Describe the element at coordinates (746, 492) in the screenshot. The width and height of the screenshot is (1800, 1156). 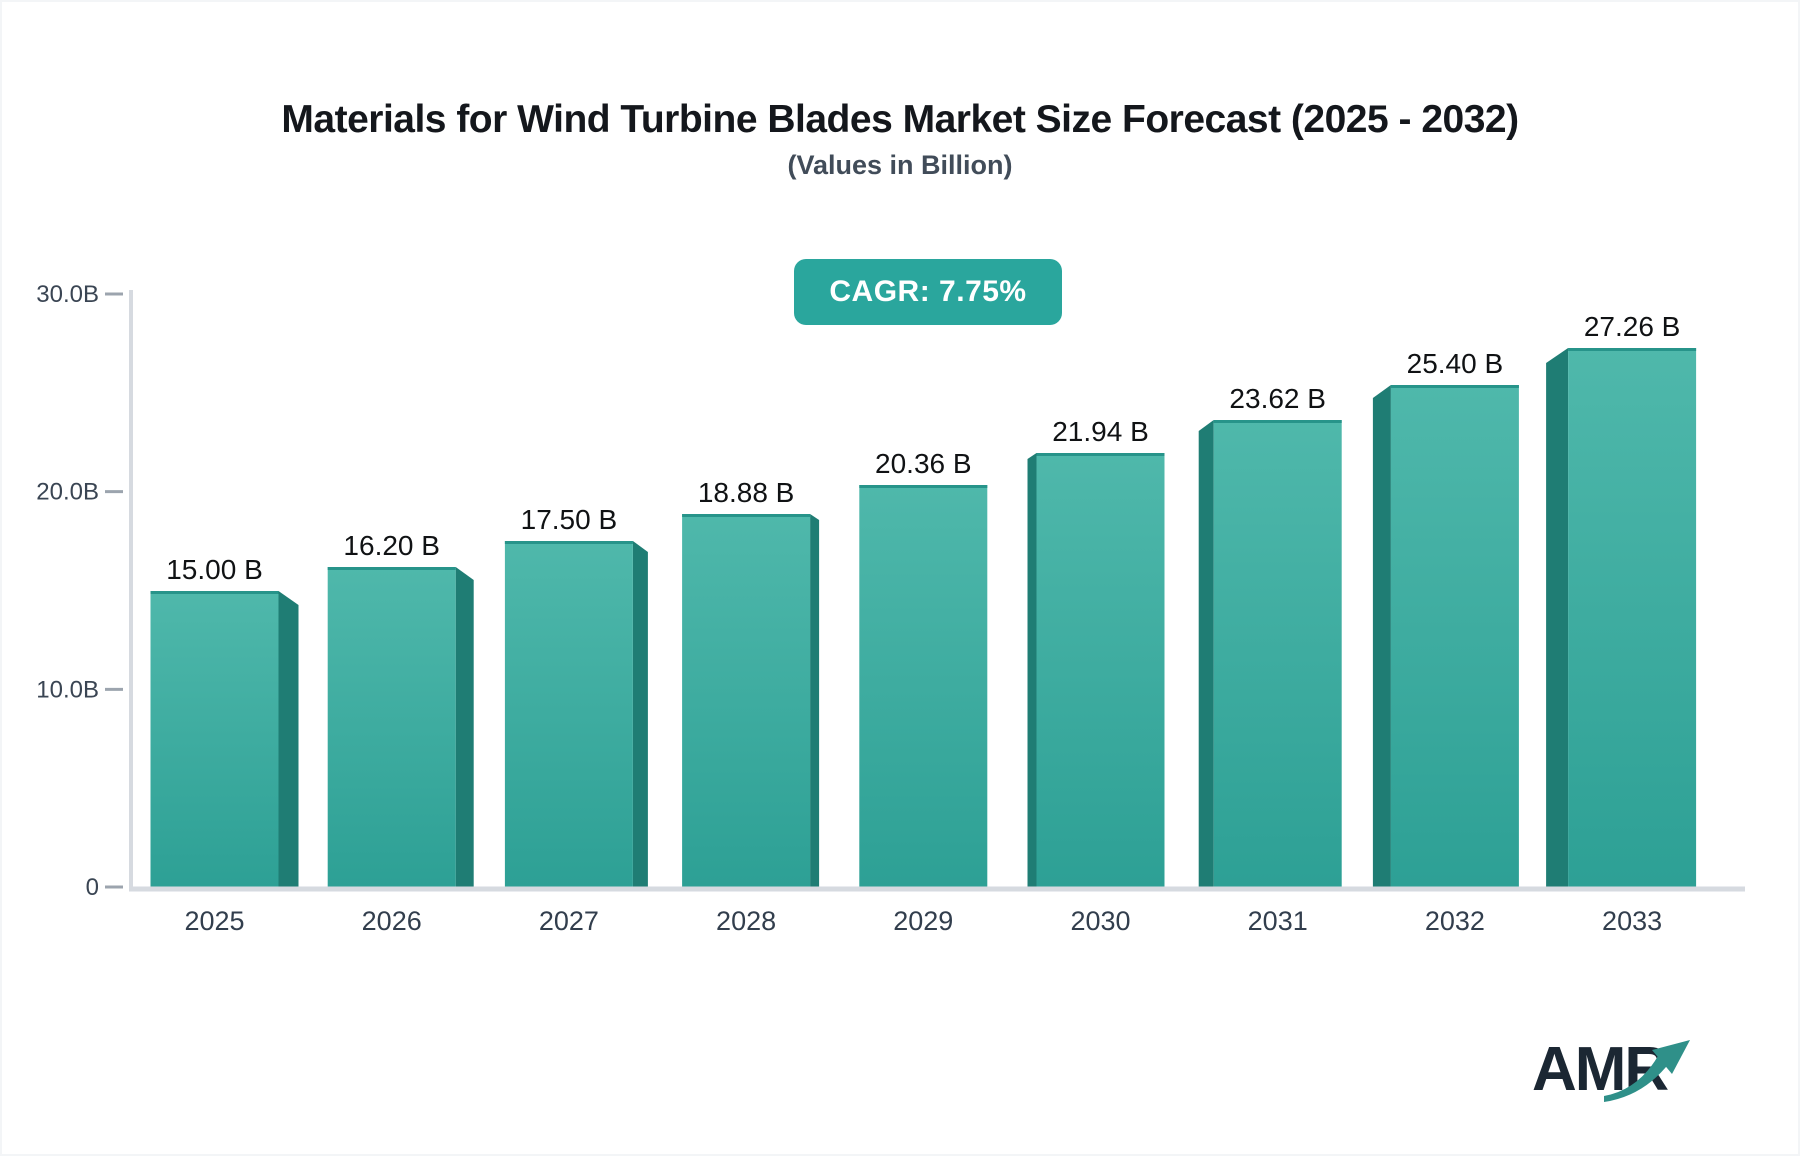
I see `bar-value-label: 18.88 B` at that location.